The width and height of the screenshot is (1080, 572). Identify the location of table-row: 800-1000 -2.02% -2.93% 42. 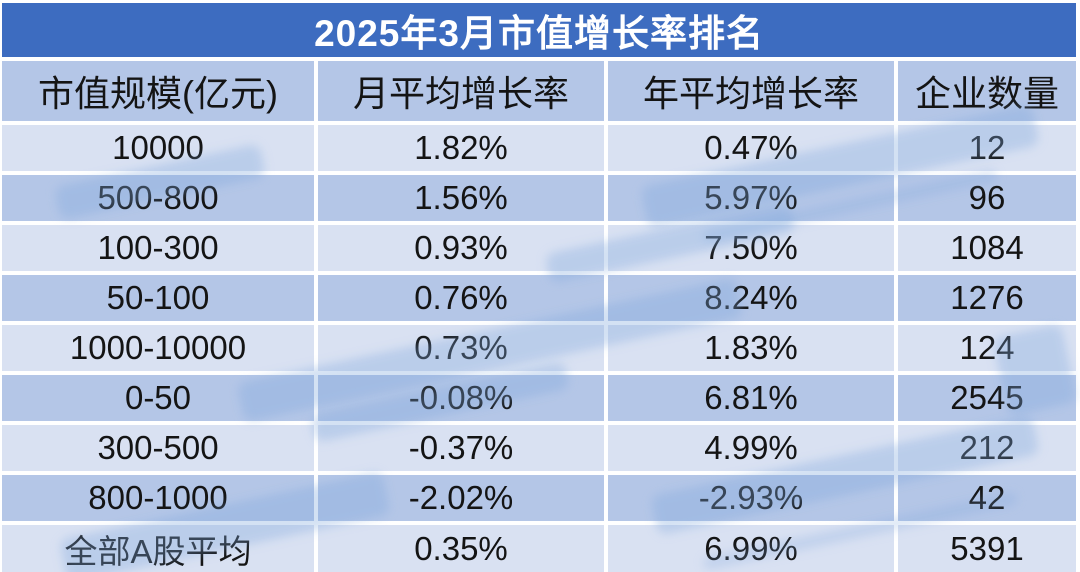
(539, 498).